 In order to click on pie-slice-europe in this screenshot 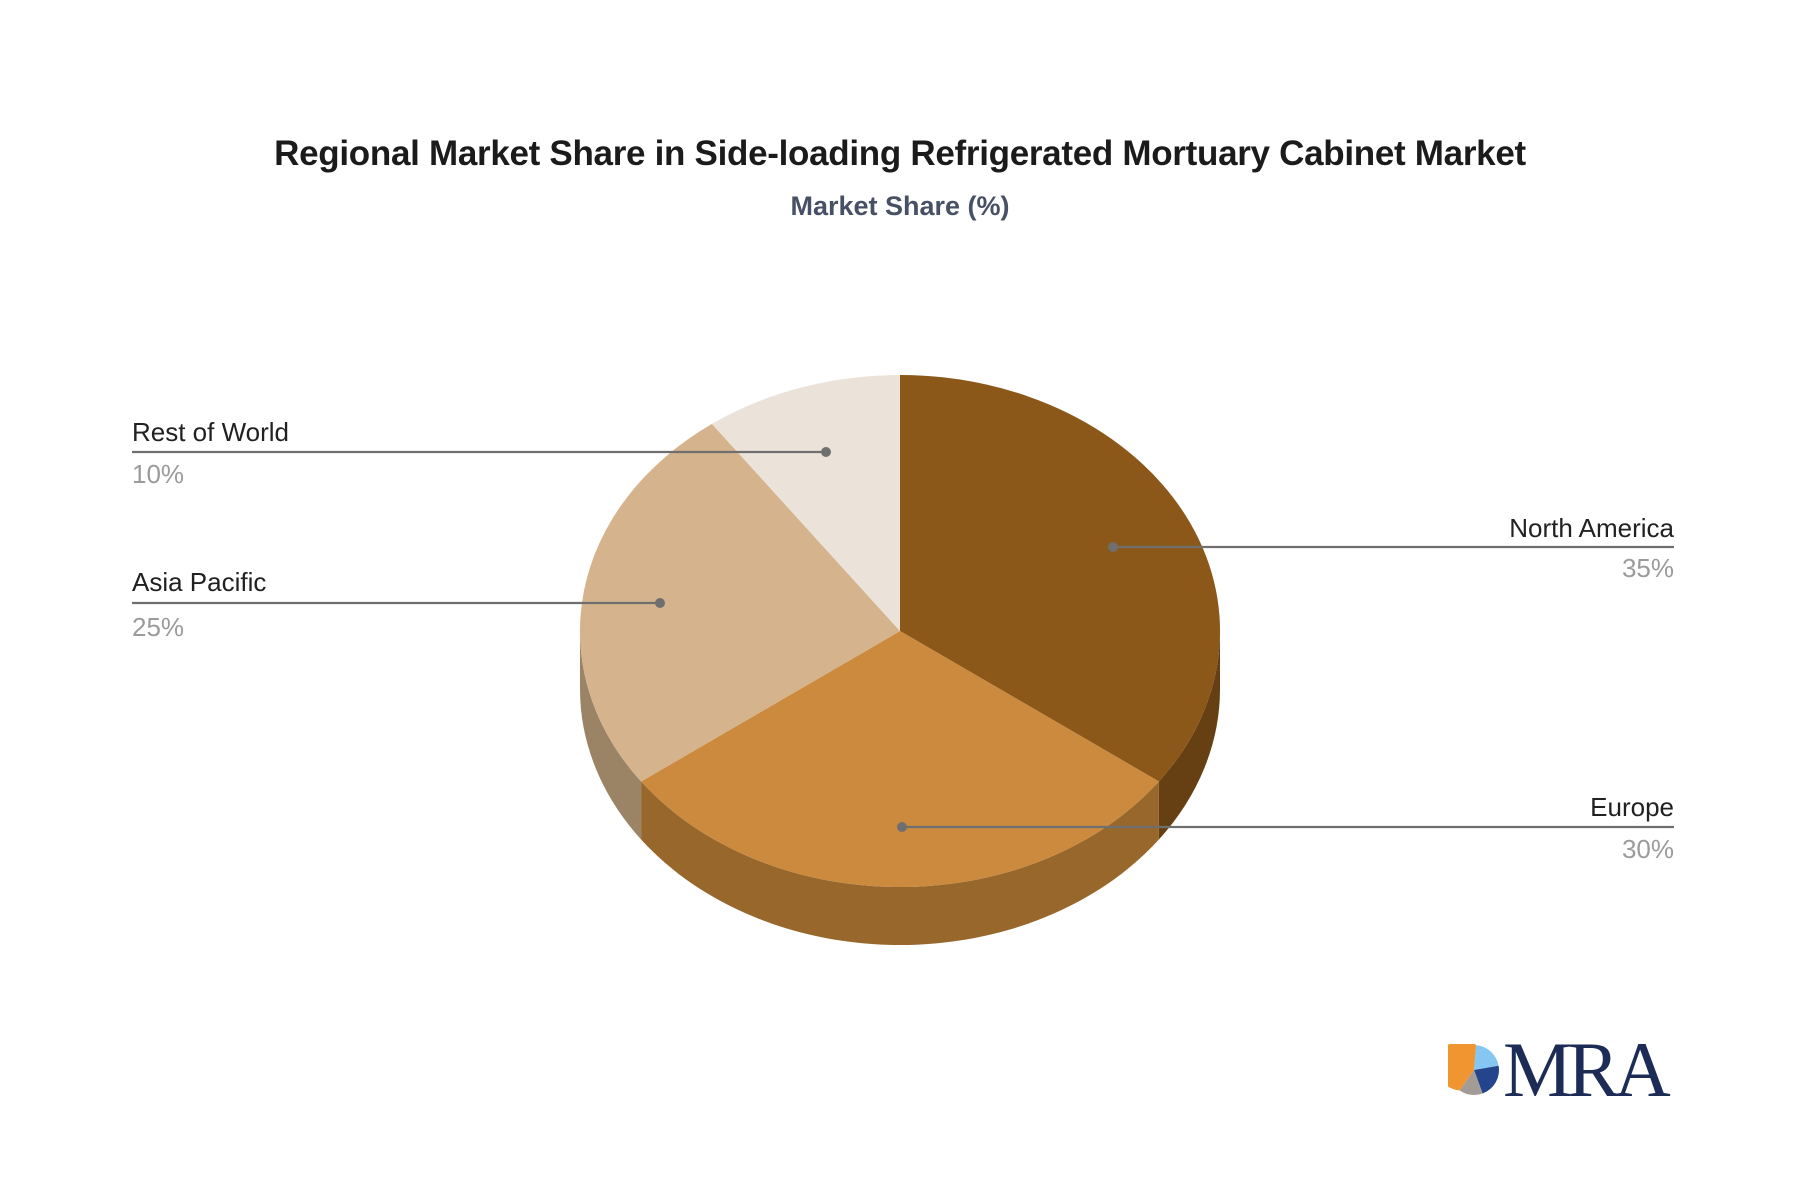, I will do `click(900, 759)`.